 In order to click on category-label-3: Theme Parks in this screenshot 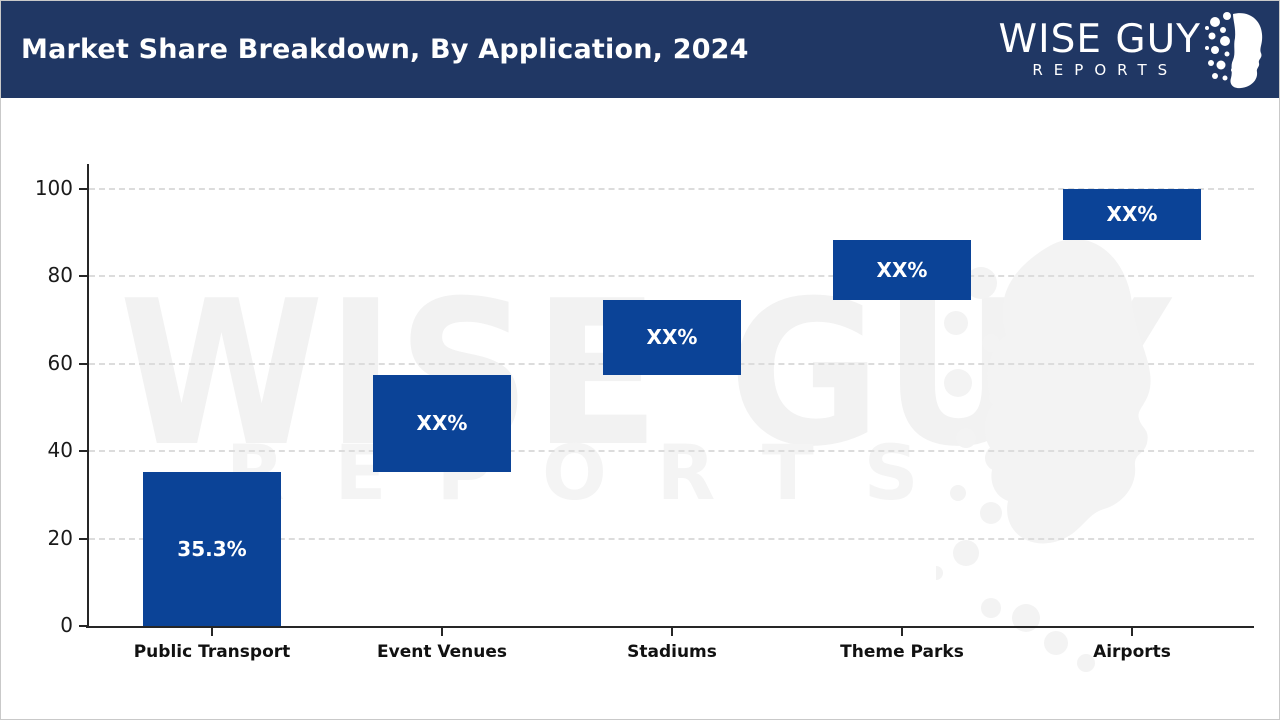, I will do `click(902, 652)`.